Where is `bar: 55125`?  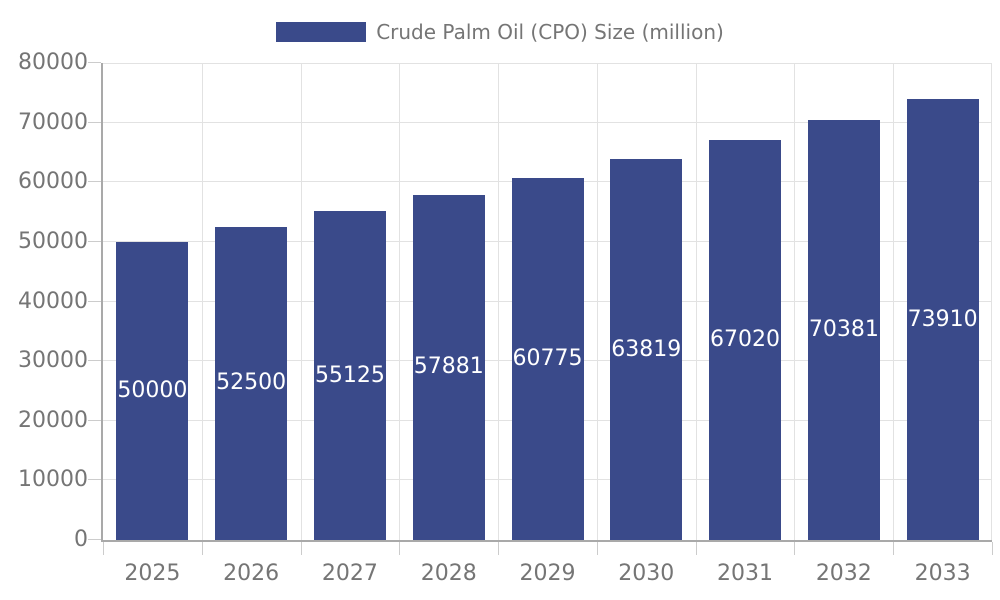
bar: 55125 is located at coordinates (349, 375).